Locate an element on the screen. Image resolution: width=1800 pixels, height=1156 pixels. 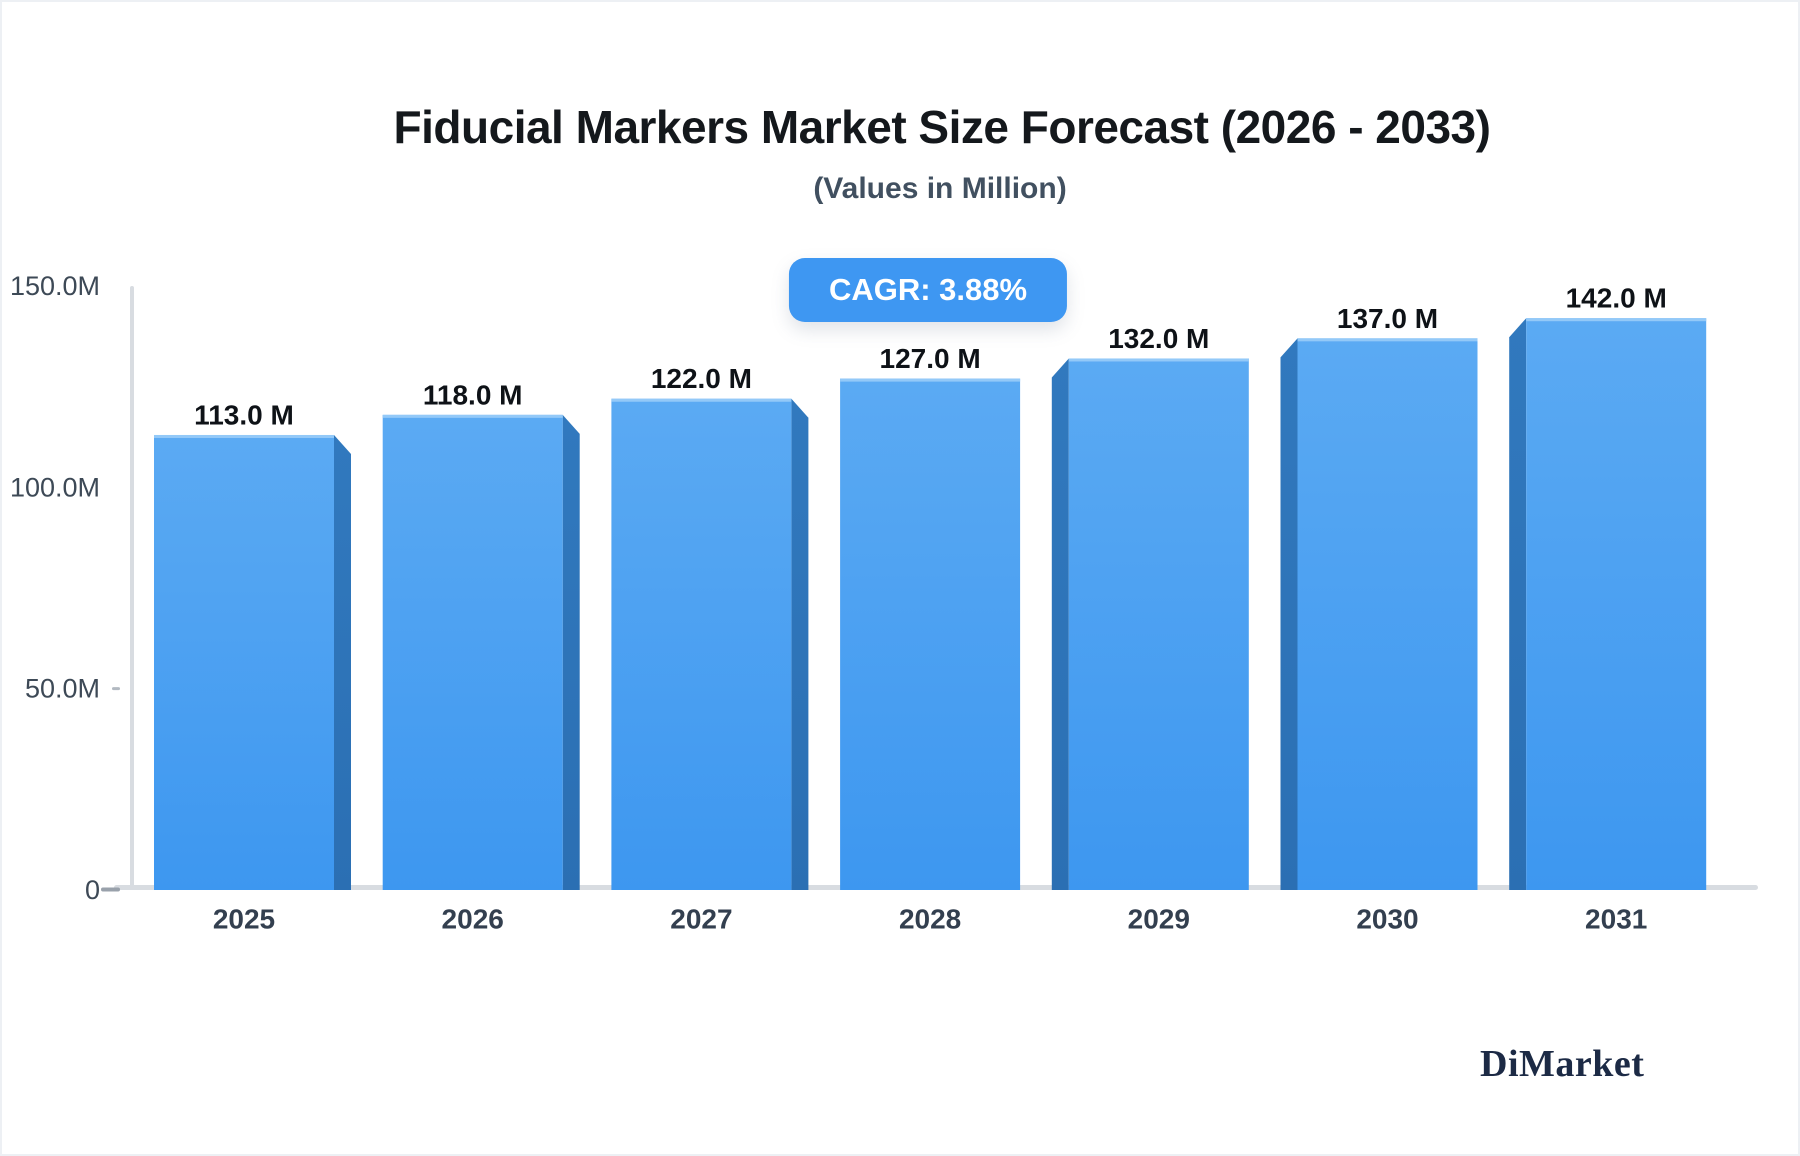
value-label-2030: 137.0 M is located at coordinates (1387, 318).